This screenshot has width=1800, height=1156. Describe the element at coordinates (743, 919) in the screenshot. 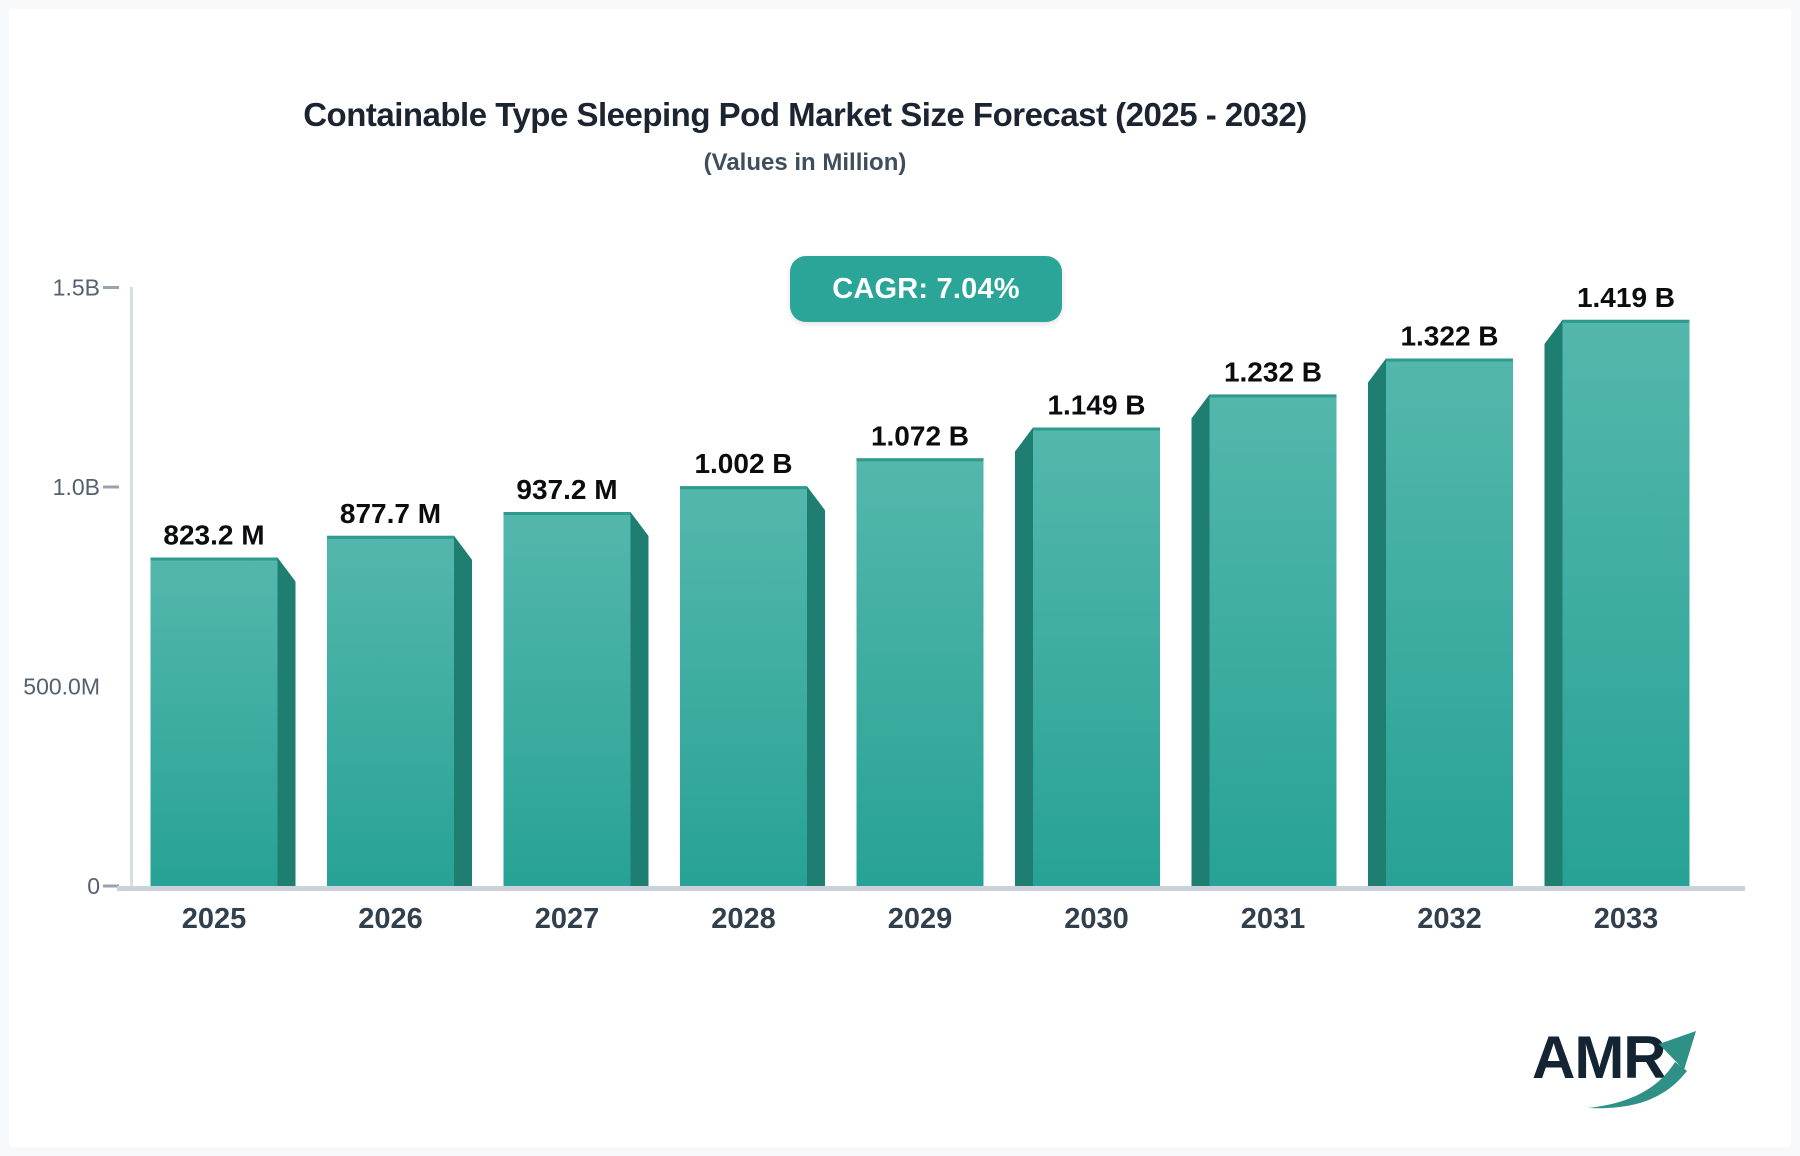

I see `x-axis-label: 2028` at that location.